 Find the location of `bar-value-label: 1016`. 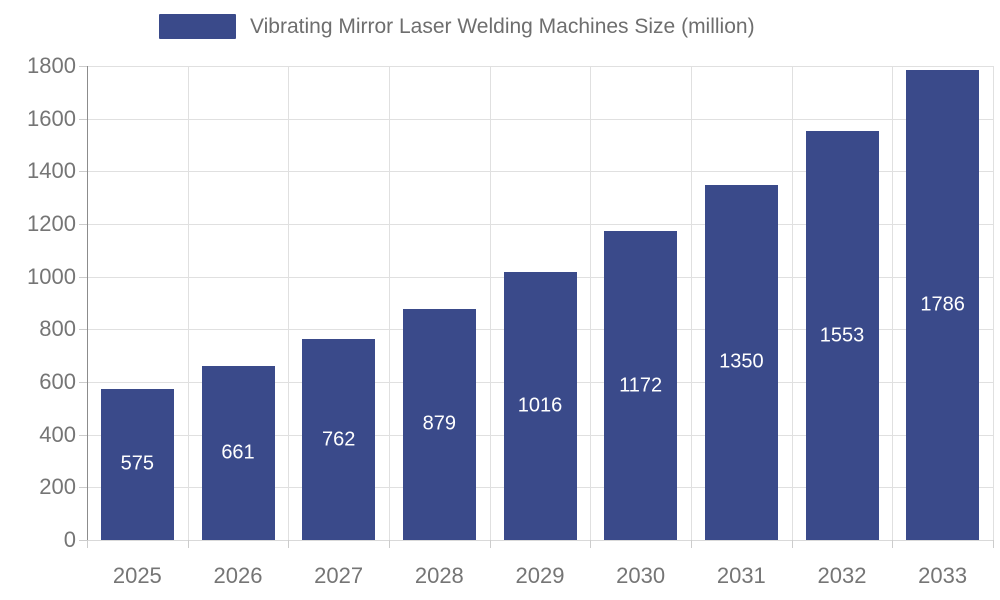

bar-value-label: 1016 is located at coordinates (540, 405).